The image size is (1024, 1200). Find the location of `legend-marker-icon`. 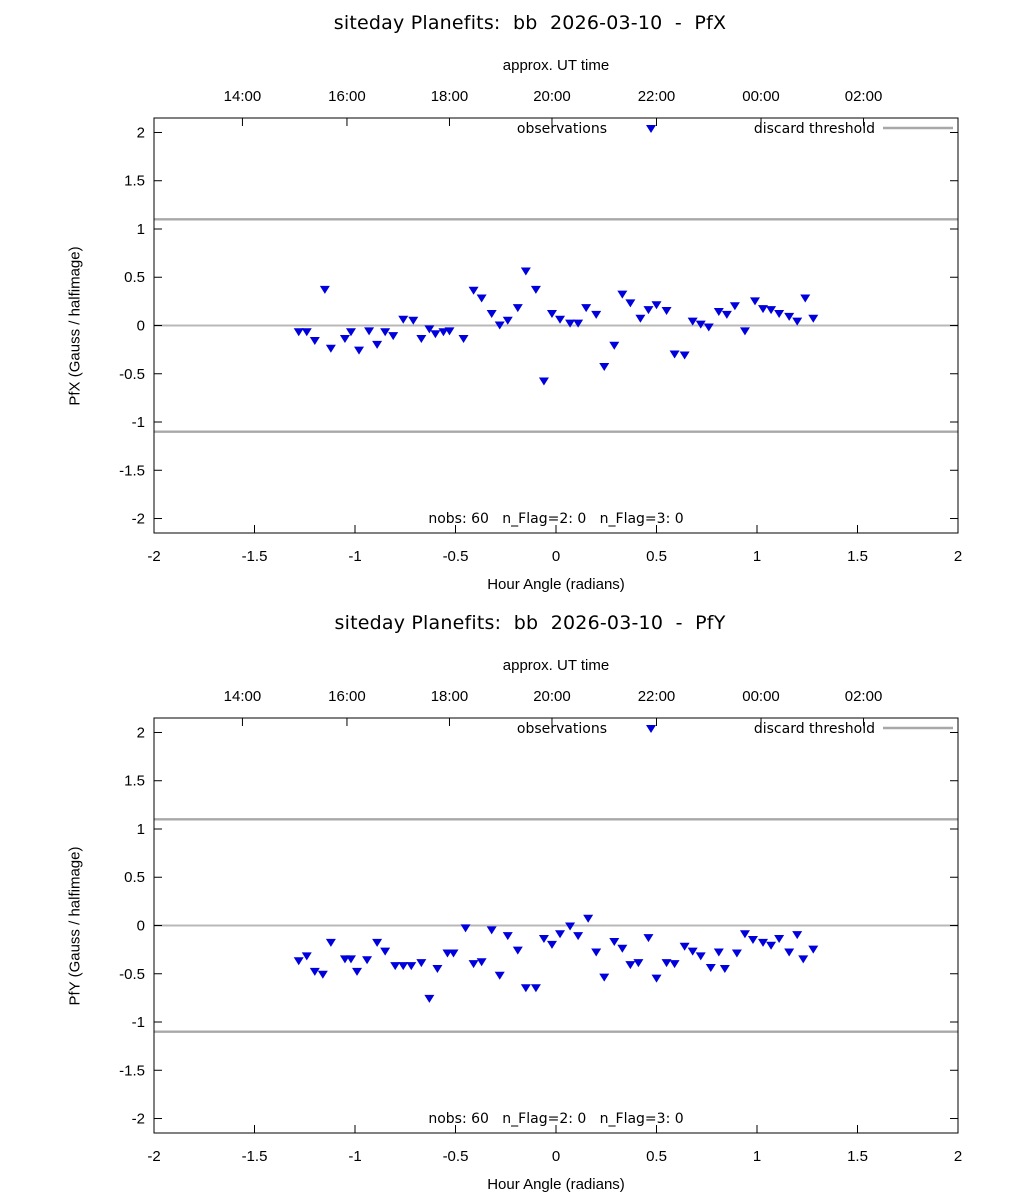

legend-marker-icon is located at coordinates (651, 729).